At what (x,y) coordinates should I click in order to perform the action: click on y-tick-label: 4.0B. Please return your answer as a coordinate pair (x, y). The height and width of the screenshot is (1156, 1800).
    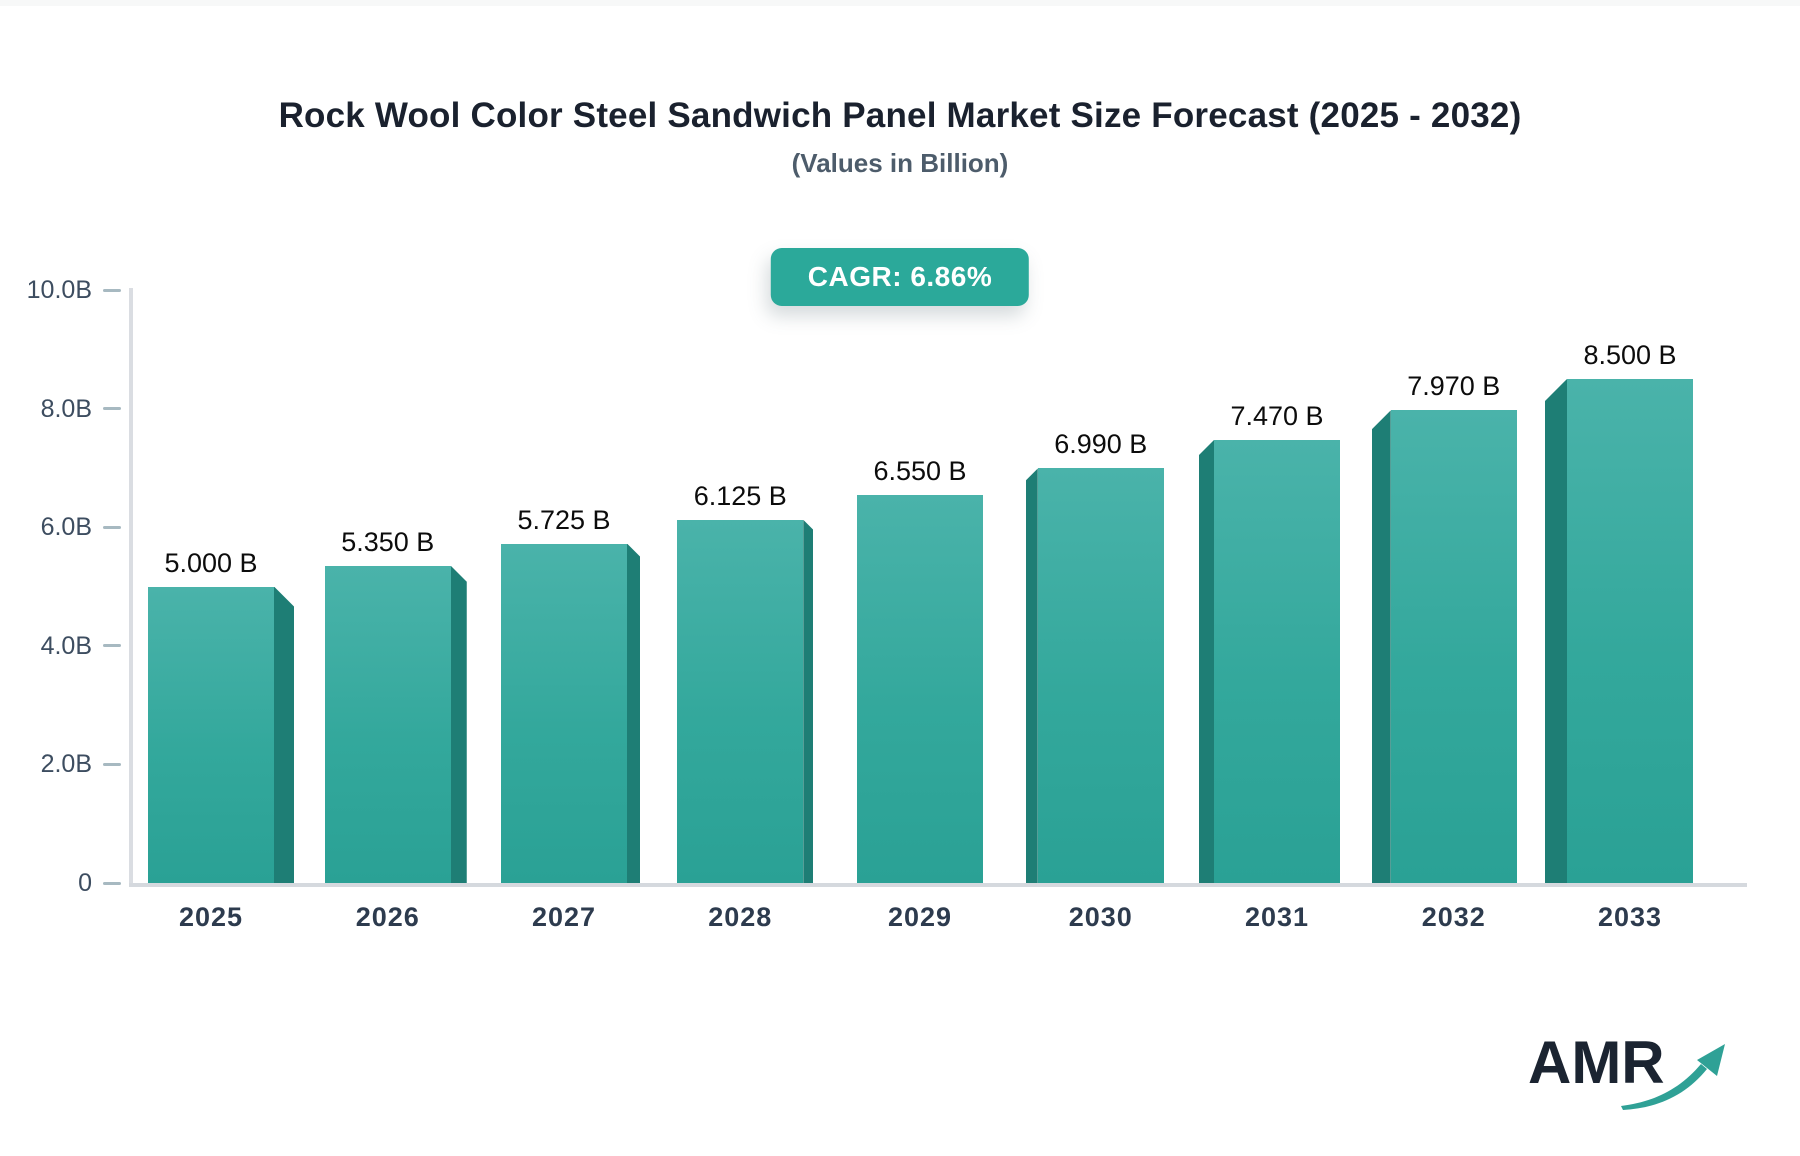
    Looking at the image, I should click on (66, 645).